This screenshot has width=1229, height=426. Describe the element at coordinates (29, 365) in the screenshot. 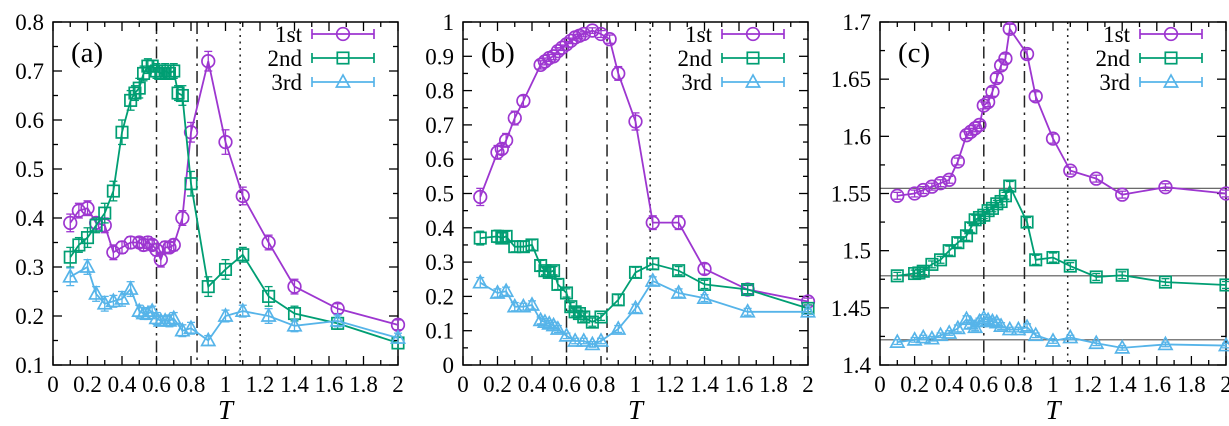

I see `y-tick-label: 0.1` at that location.